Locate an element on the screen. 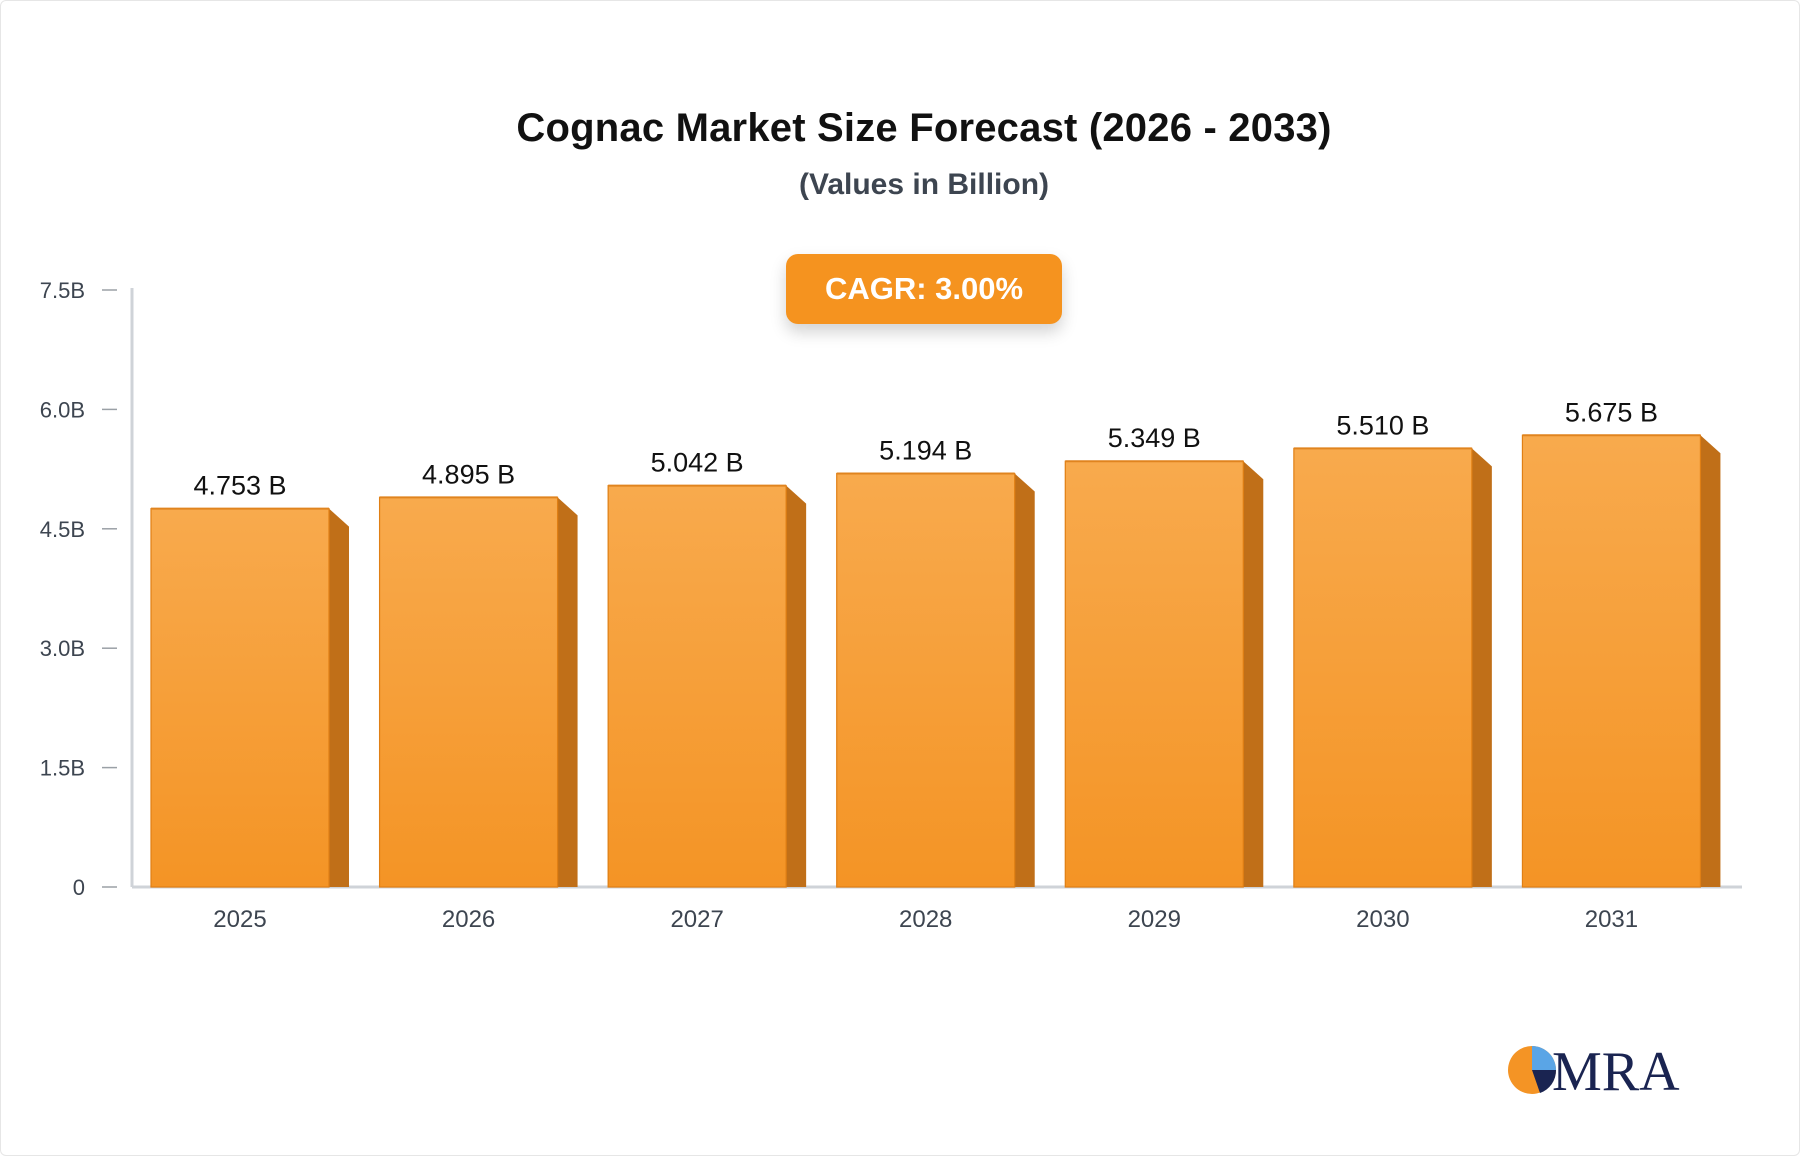 Image resolution: width=1800 pixels, height=1156 pixels. bar-2029 is located at coordinates (1164, 674).